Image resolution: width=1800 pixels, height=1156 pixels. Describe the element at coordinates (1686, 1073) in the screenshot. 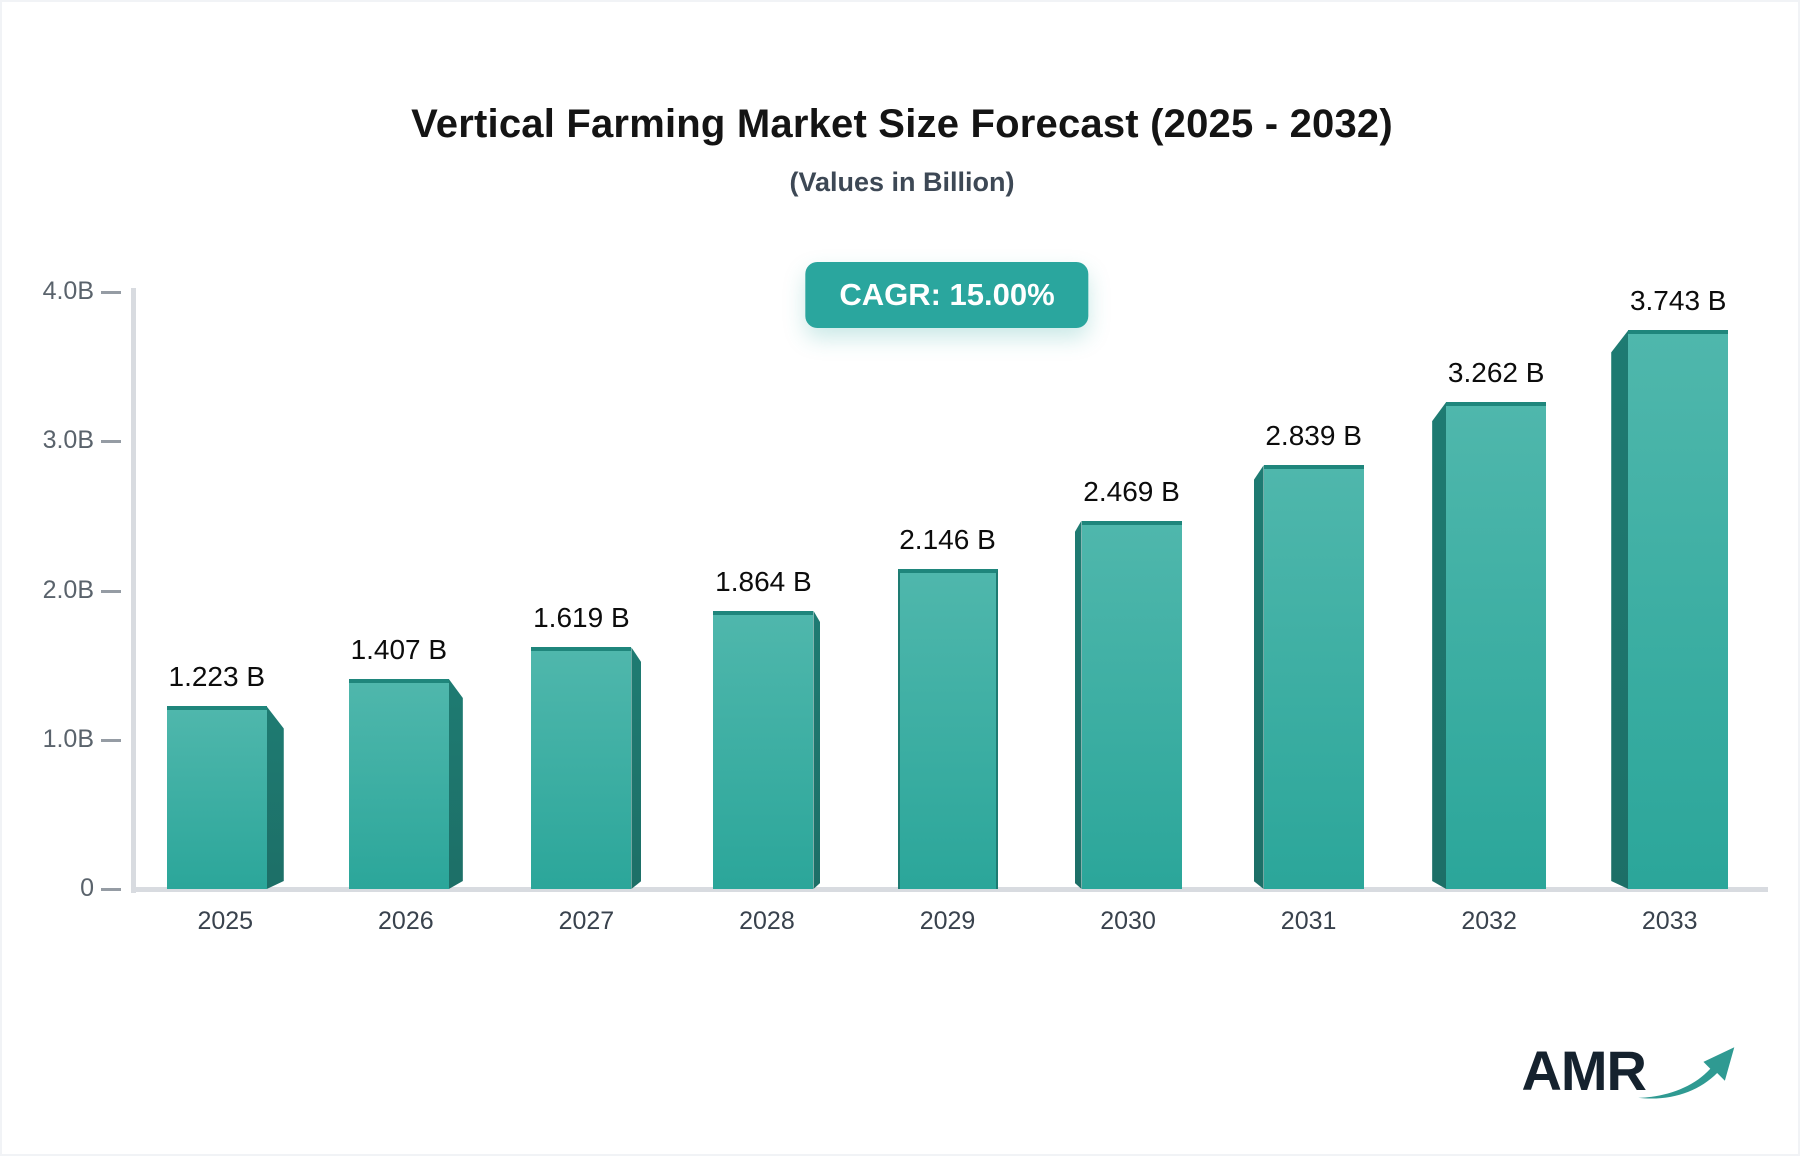

I see `growth-arrow-icon` at that location.